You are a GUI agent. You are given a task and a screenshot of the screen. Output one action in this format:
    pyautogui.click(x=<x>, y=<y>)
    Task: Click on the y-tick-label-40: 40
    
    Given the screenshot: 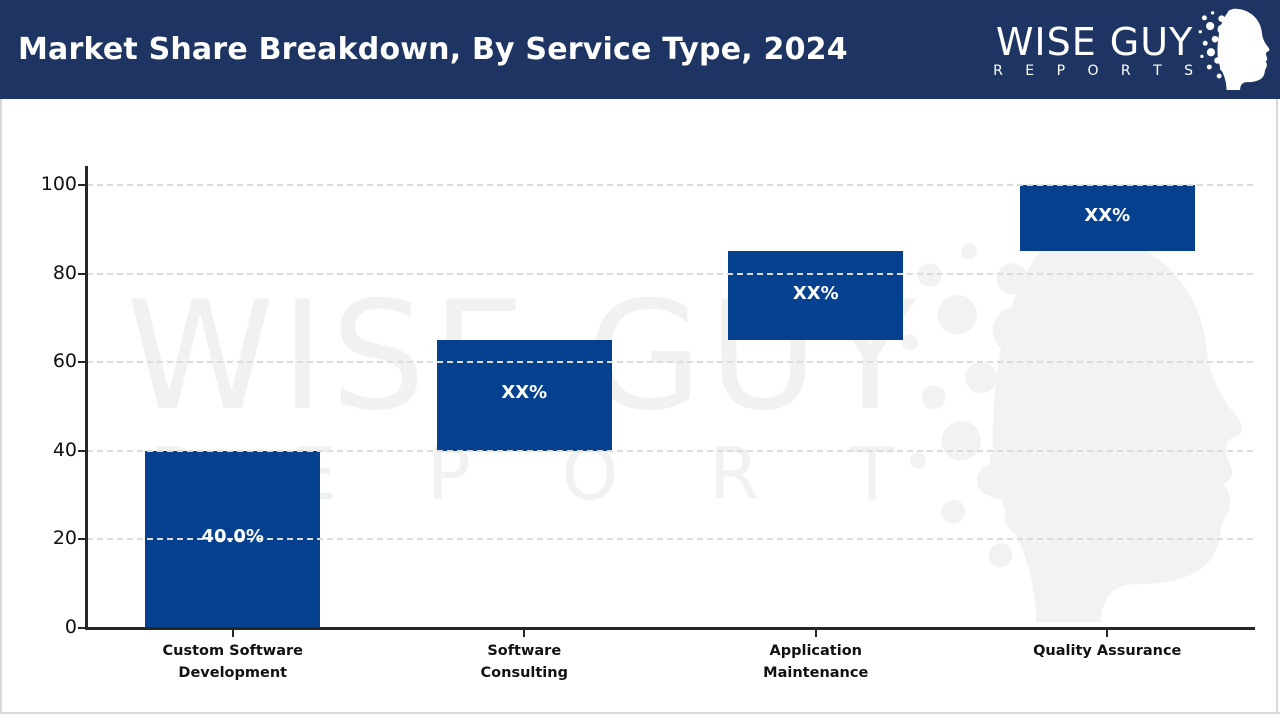 What is the action you would take?
    pyautogui.click(x=64, y=449)
    